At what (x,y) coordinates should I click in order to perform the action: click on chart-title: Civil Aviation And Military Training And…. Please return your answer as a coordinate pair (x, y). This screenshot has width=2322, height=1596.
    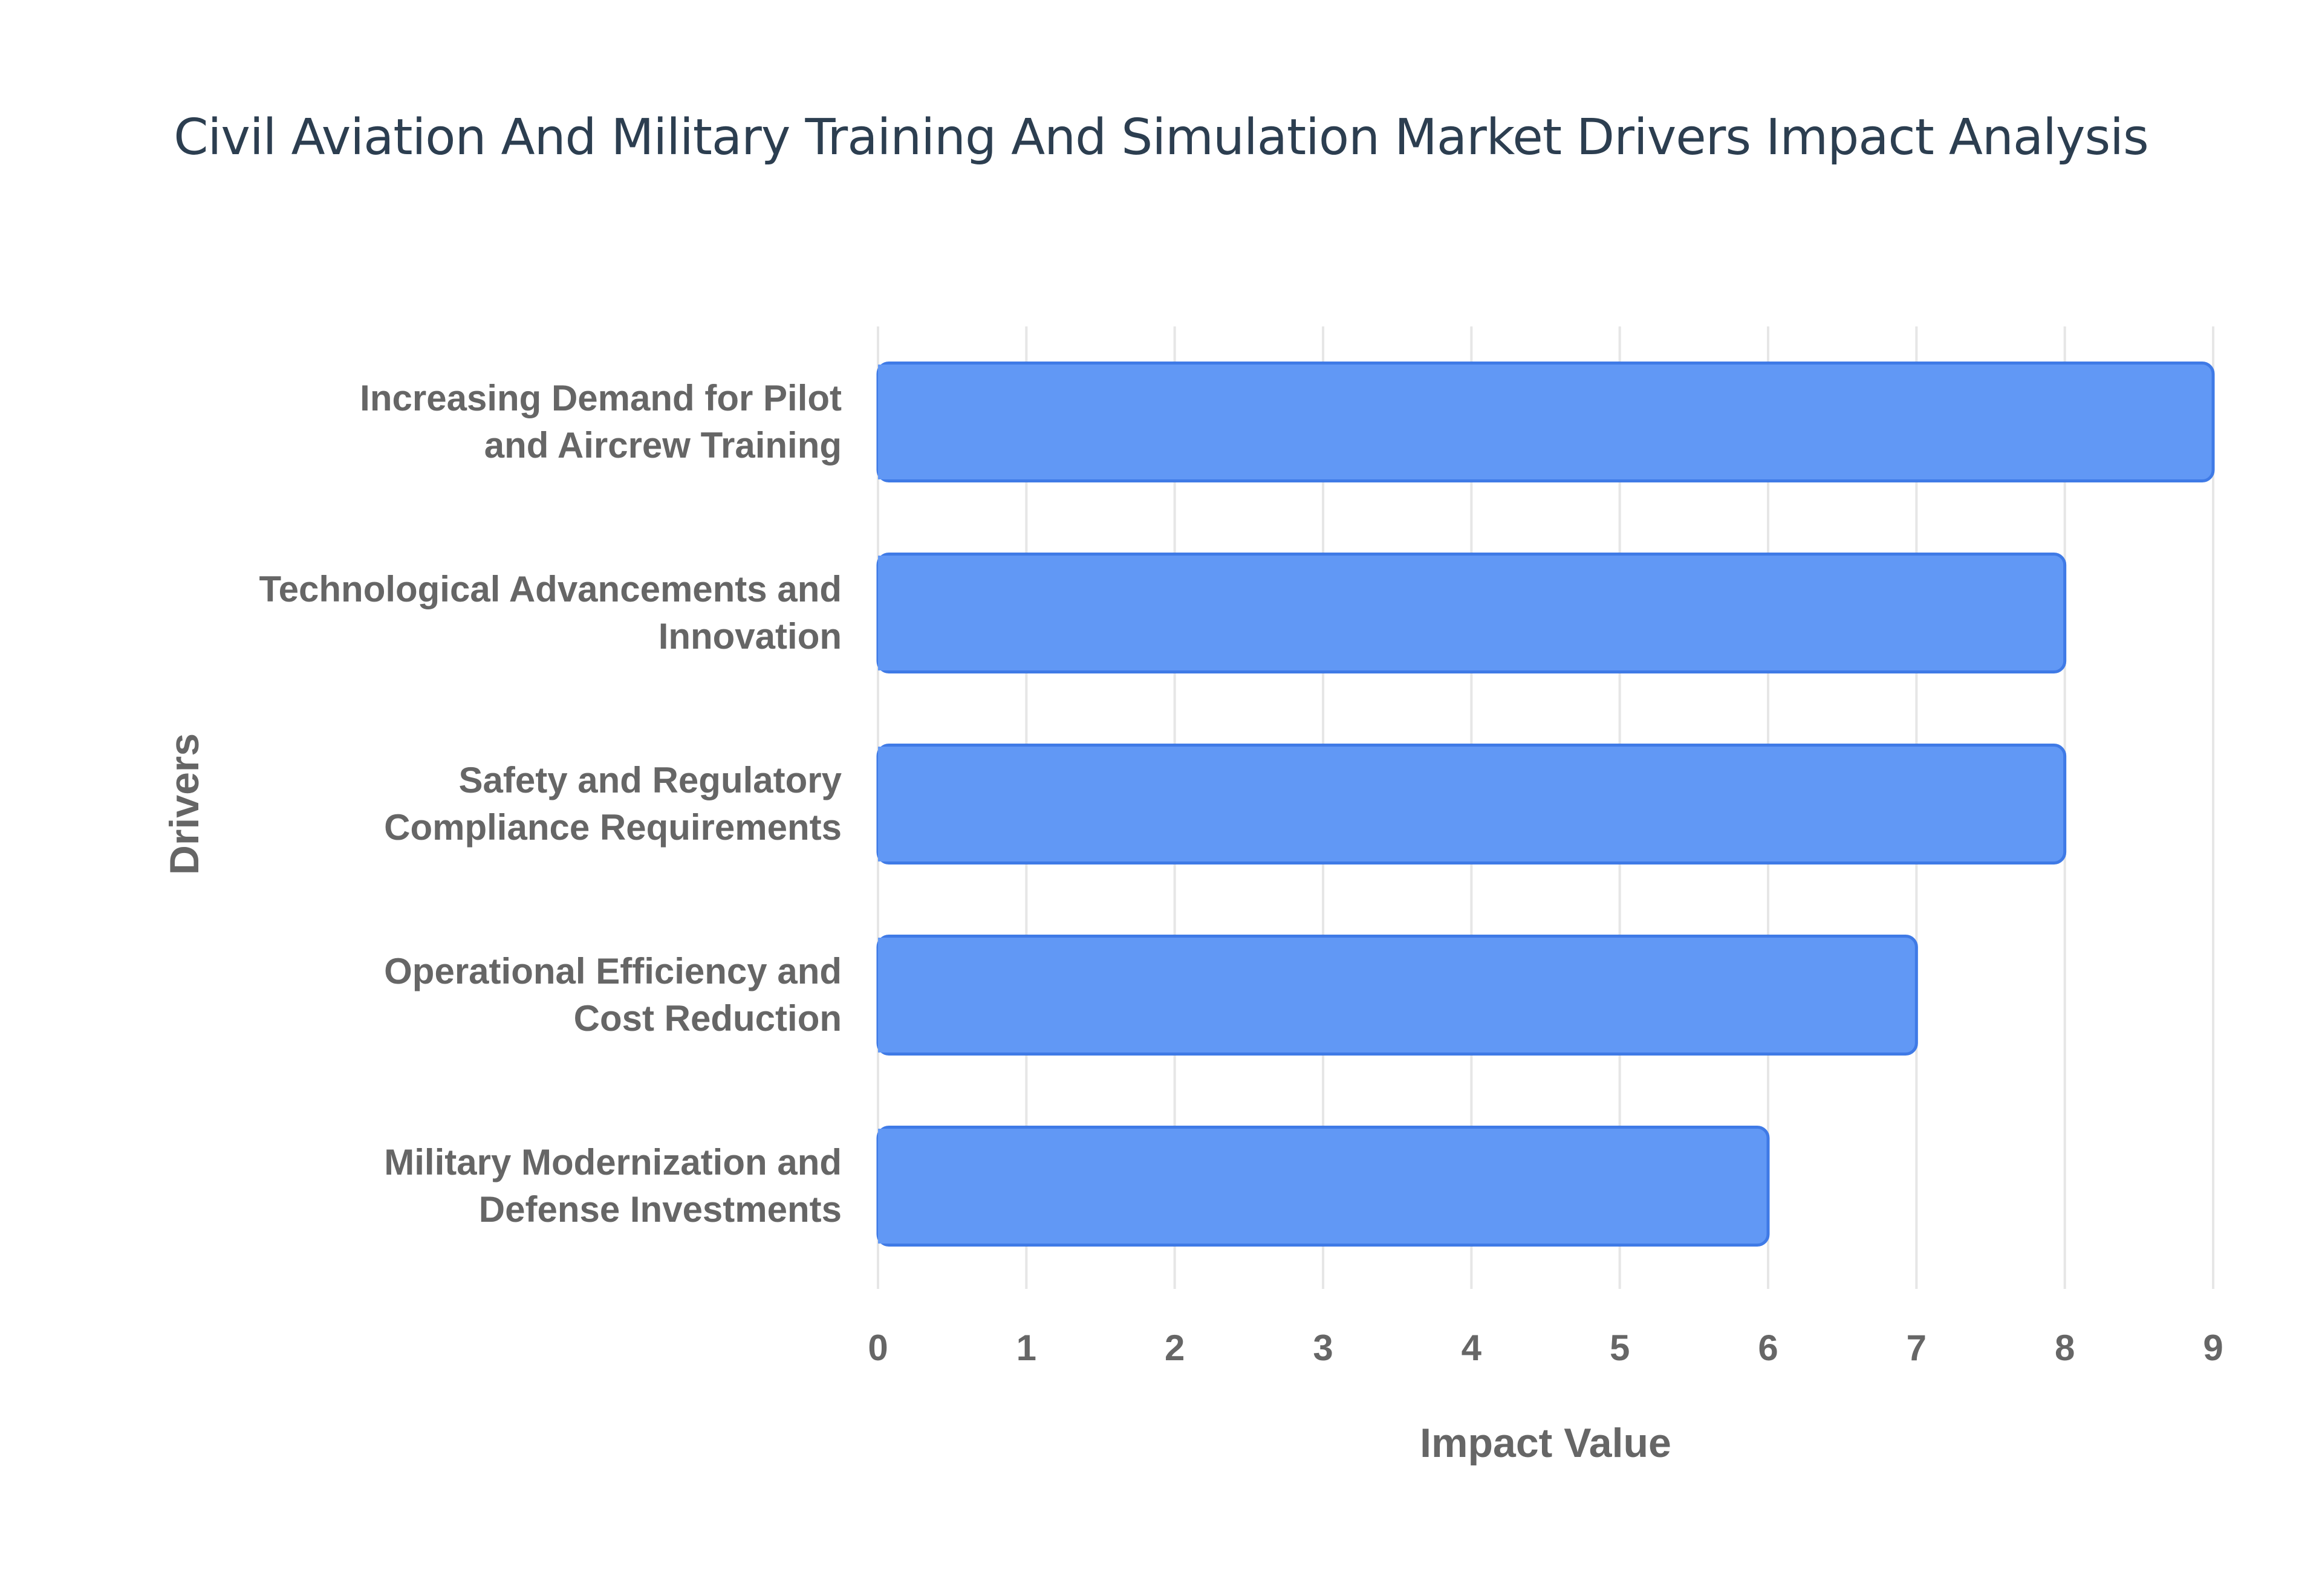
    Looking at the image, I should click on (1161, 137).